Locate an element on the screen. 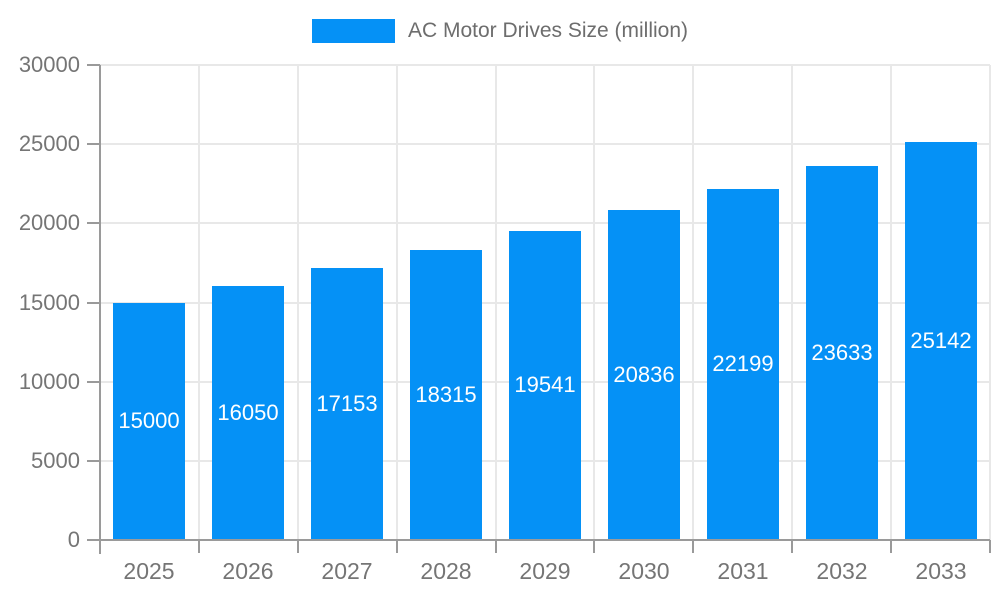 The image size is (1000, 600). bar: 15000 is located at coordinates (149, 421).